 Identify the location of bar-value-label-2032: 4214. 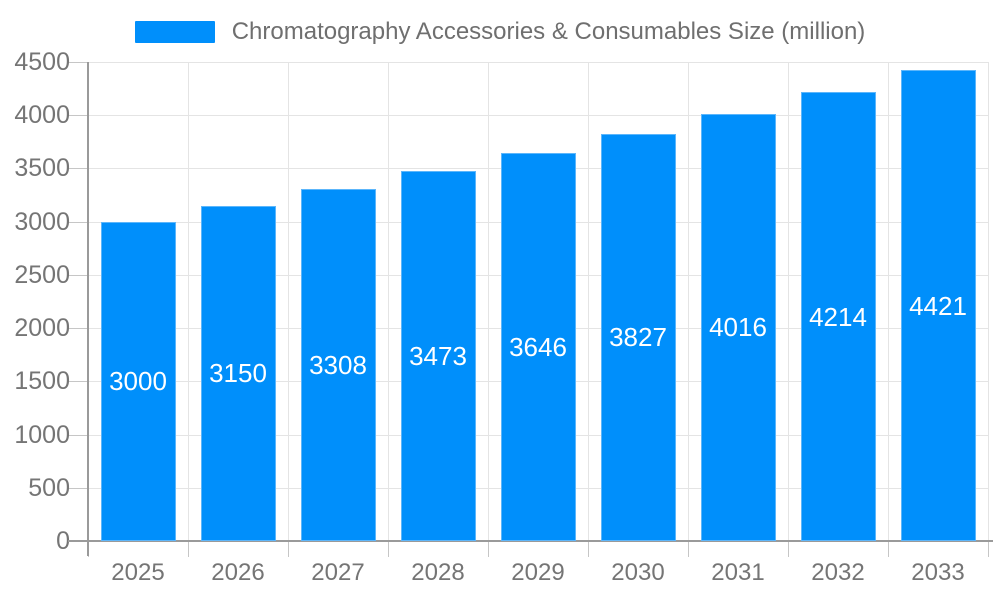
(838, 316).